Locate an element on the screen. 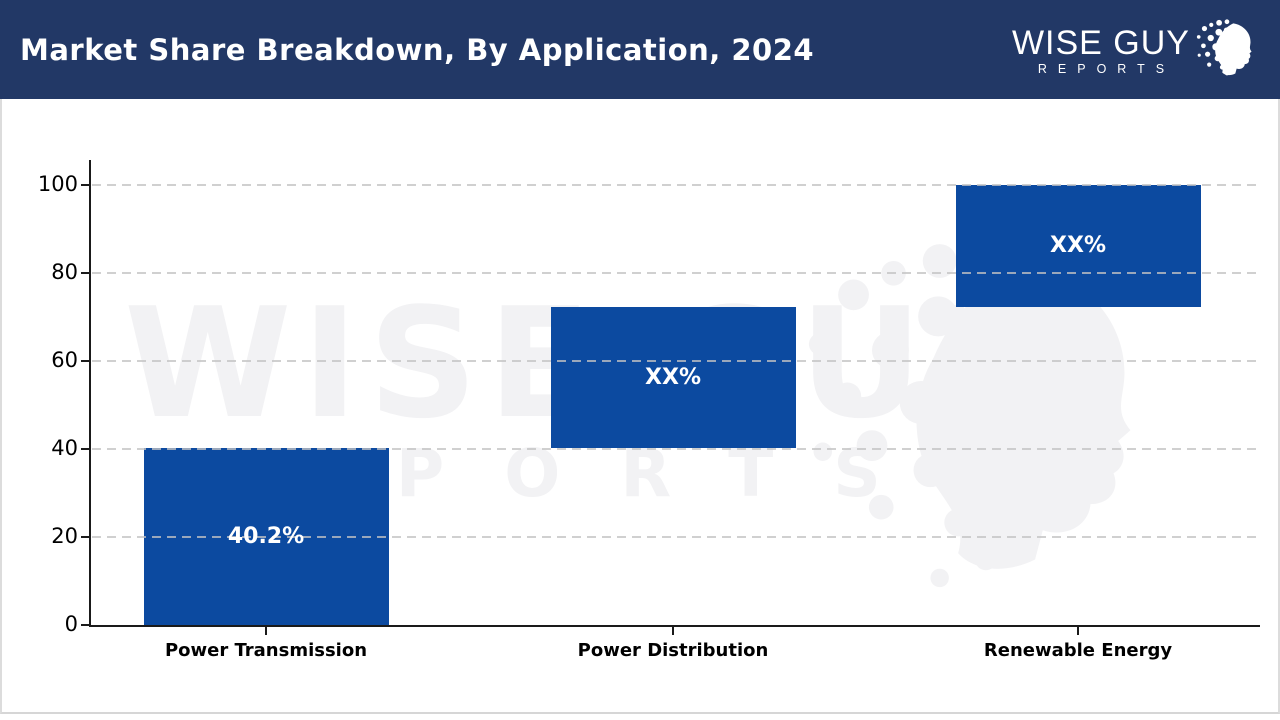 This screenshot has width=1280, height=720. y-tick-label: 60 is located at coordinates (64, 360).